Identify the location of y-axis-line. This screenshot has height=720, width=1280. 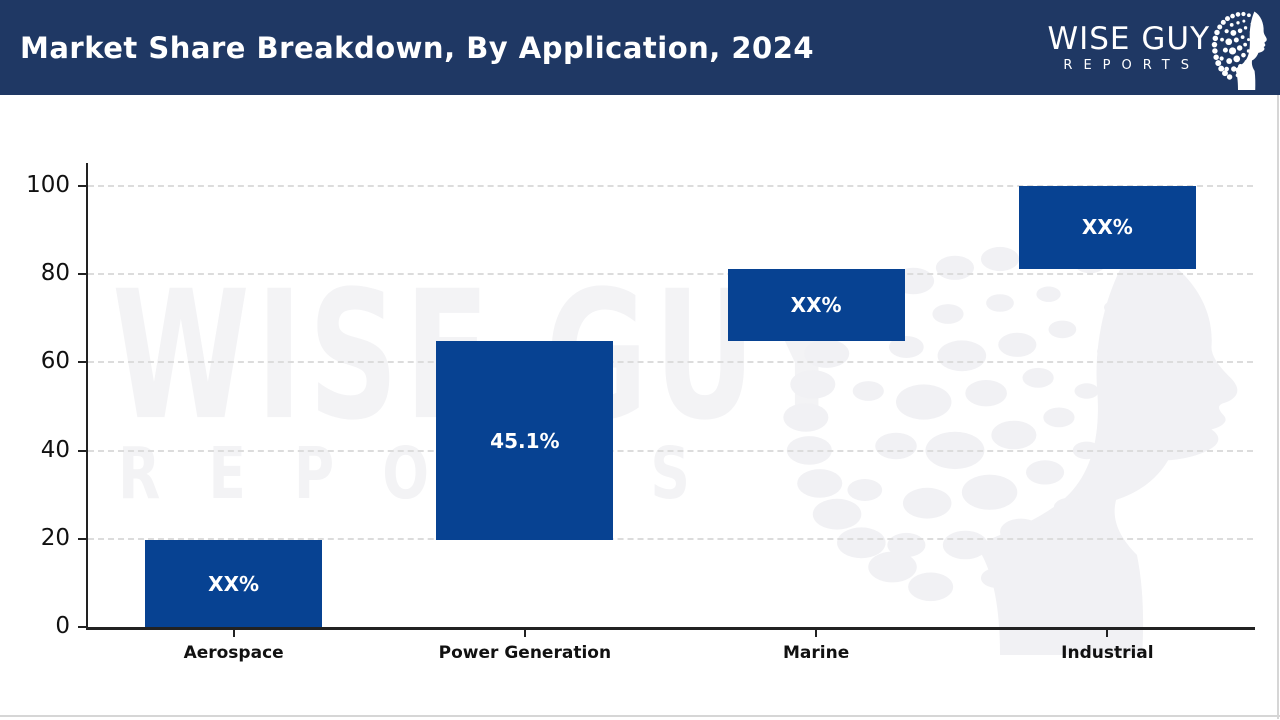
(87, 396).